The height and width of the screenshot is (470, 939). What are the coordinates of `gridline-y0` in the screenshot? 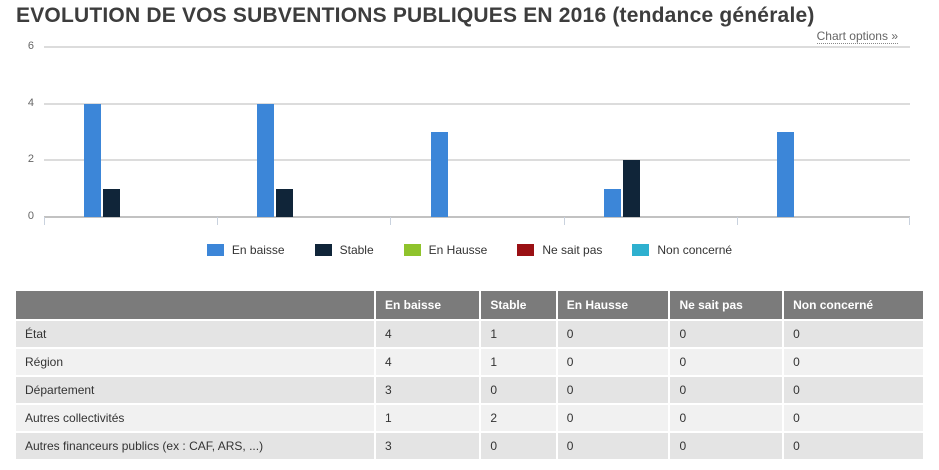 It's located at (477, 217).